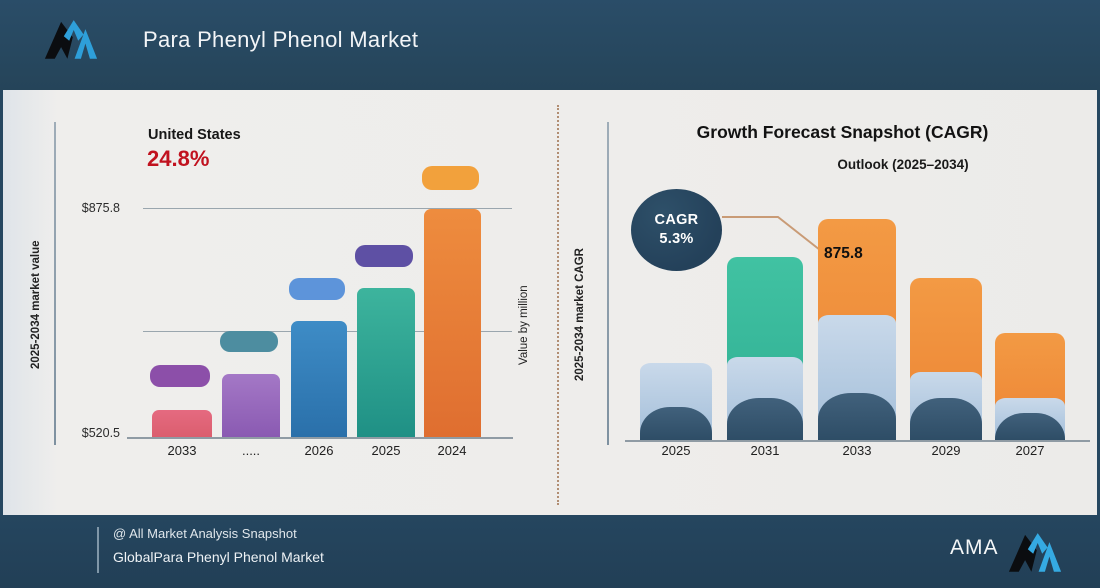 Image resolution: width=1100 pixels, height=588 pixels. Describe the element at coordinates (452, 323) in the screenshot. I see `bar-2024` at that location.